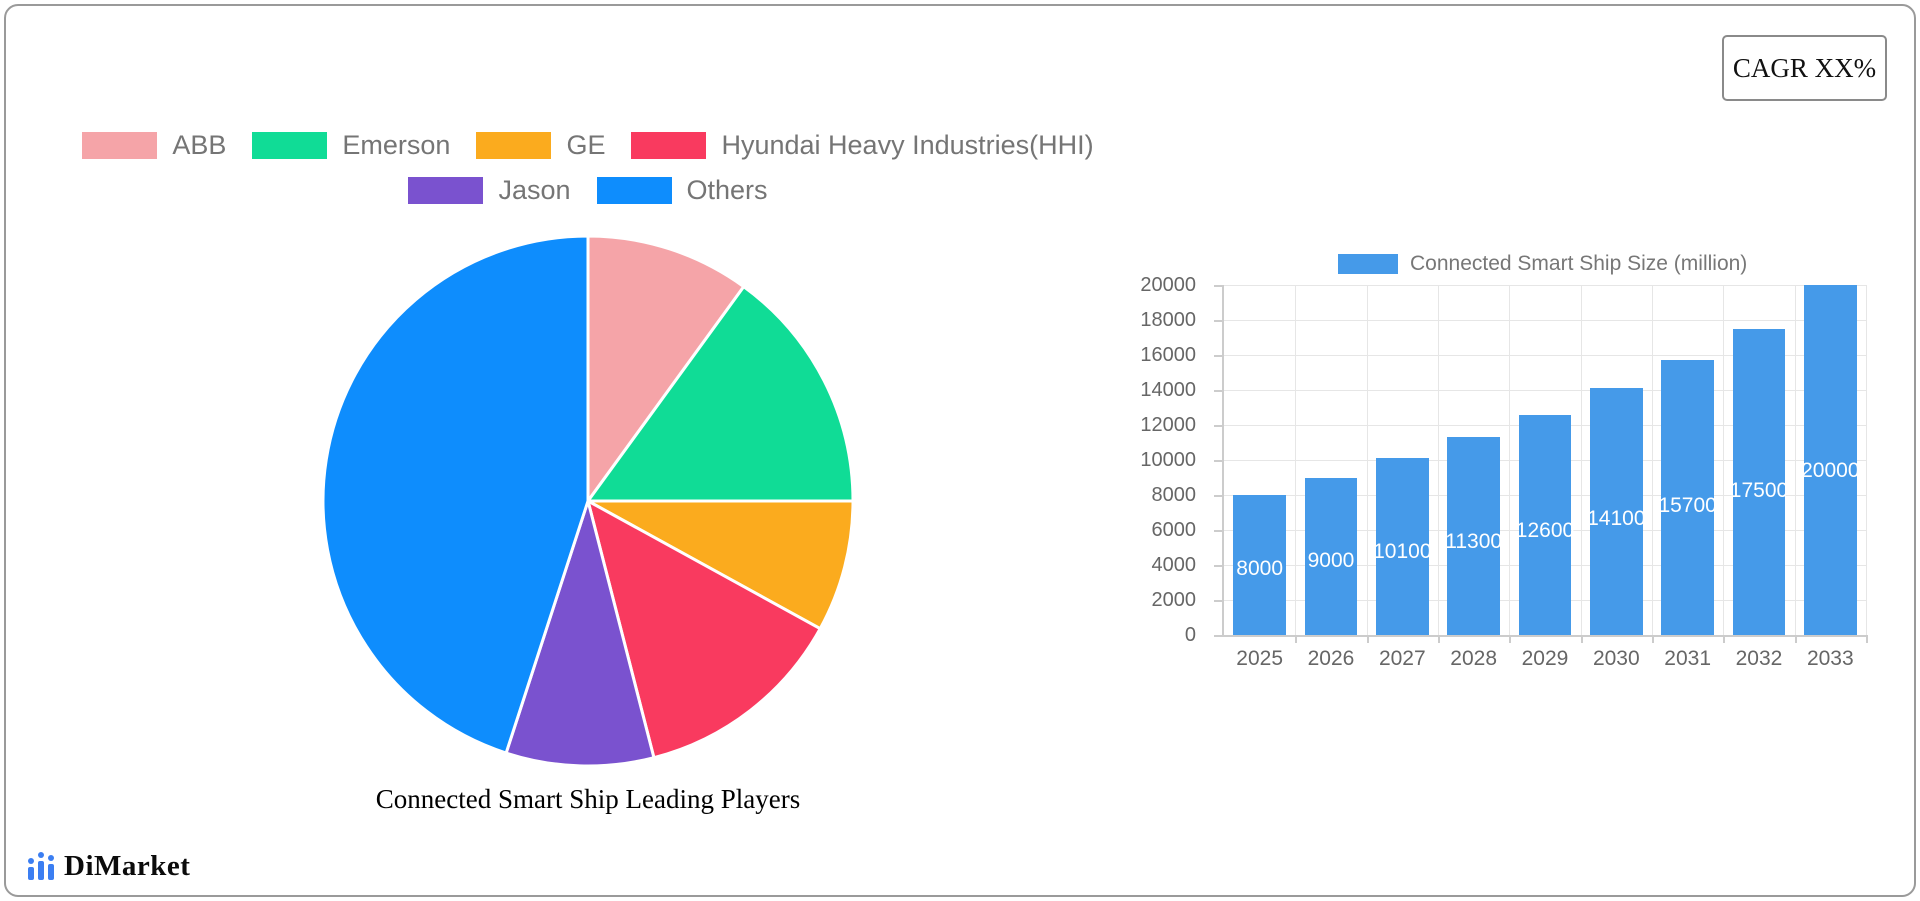 The height and width of the screenshot is (901, 1920). I want to click on pie-legend-item-emerson: Emerson, so click(351, 145).